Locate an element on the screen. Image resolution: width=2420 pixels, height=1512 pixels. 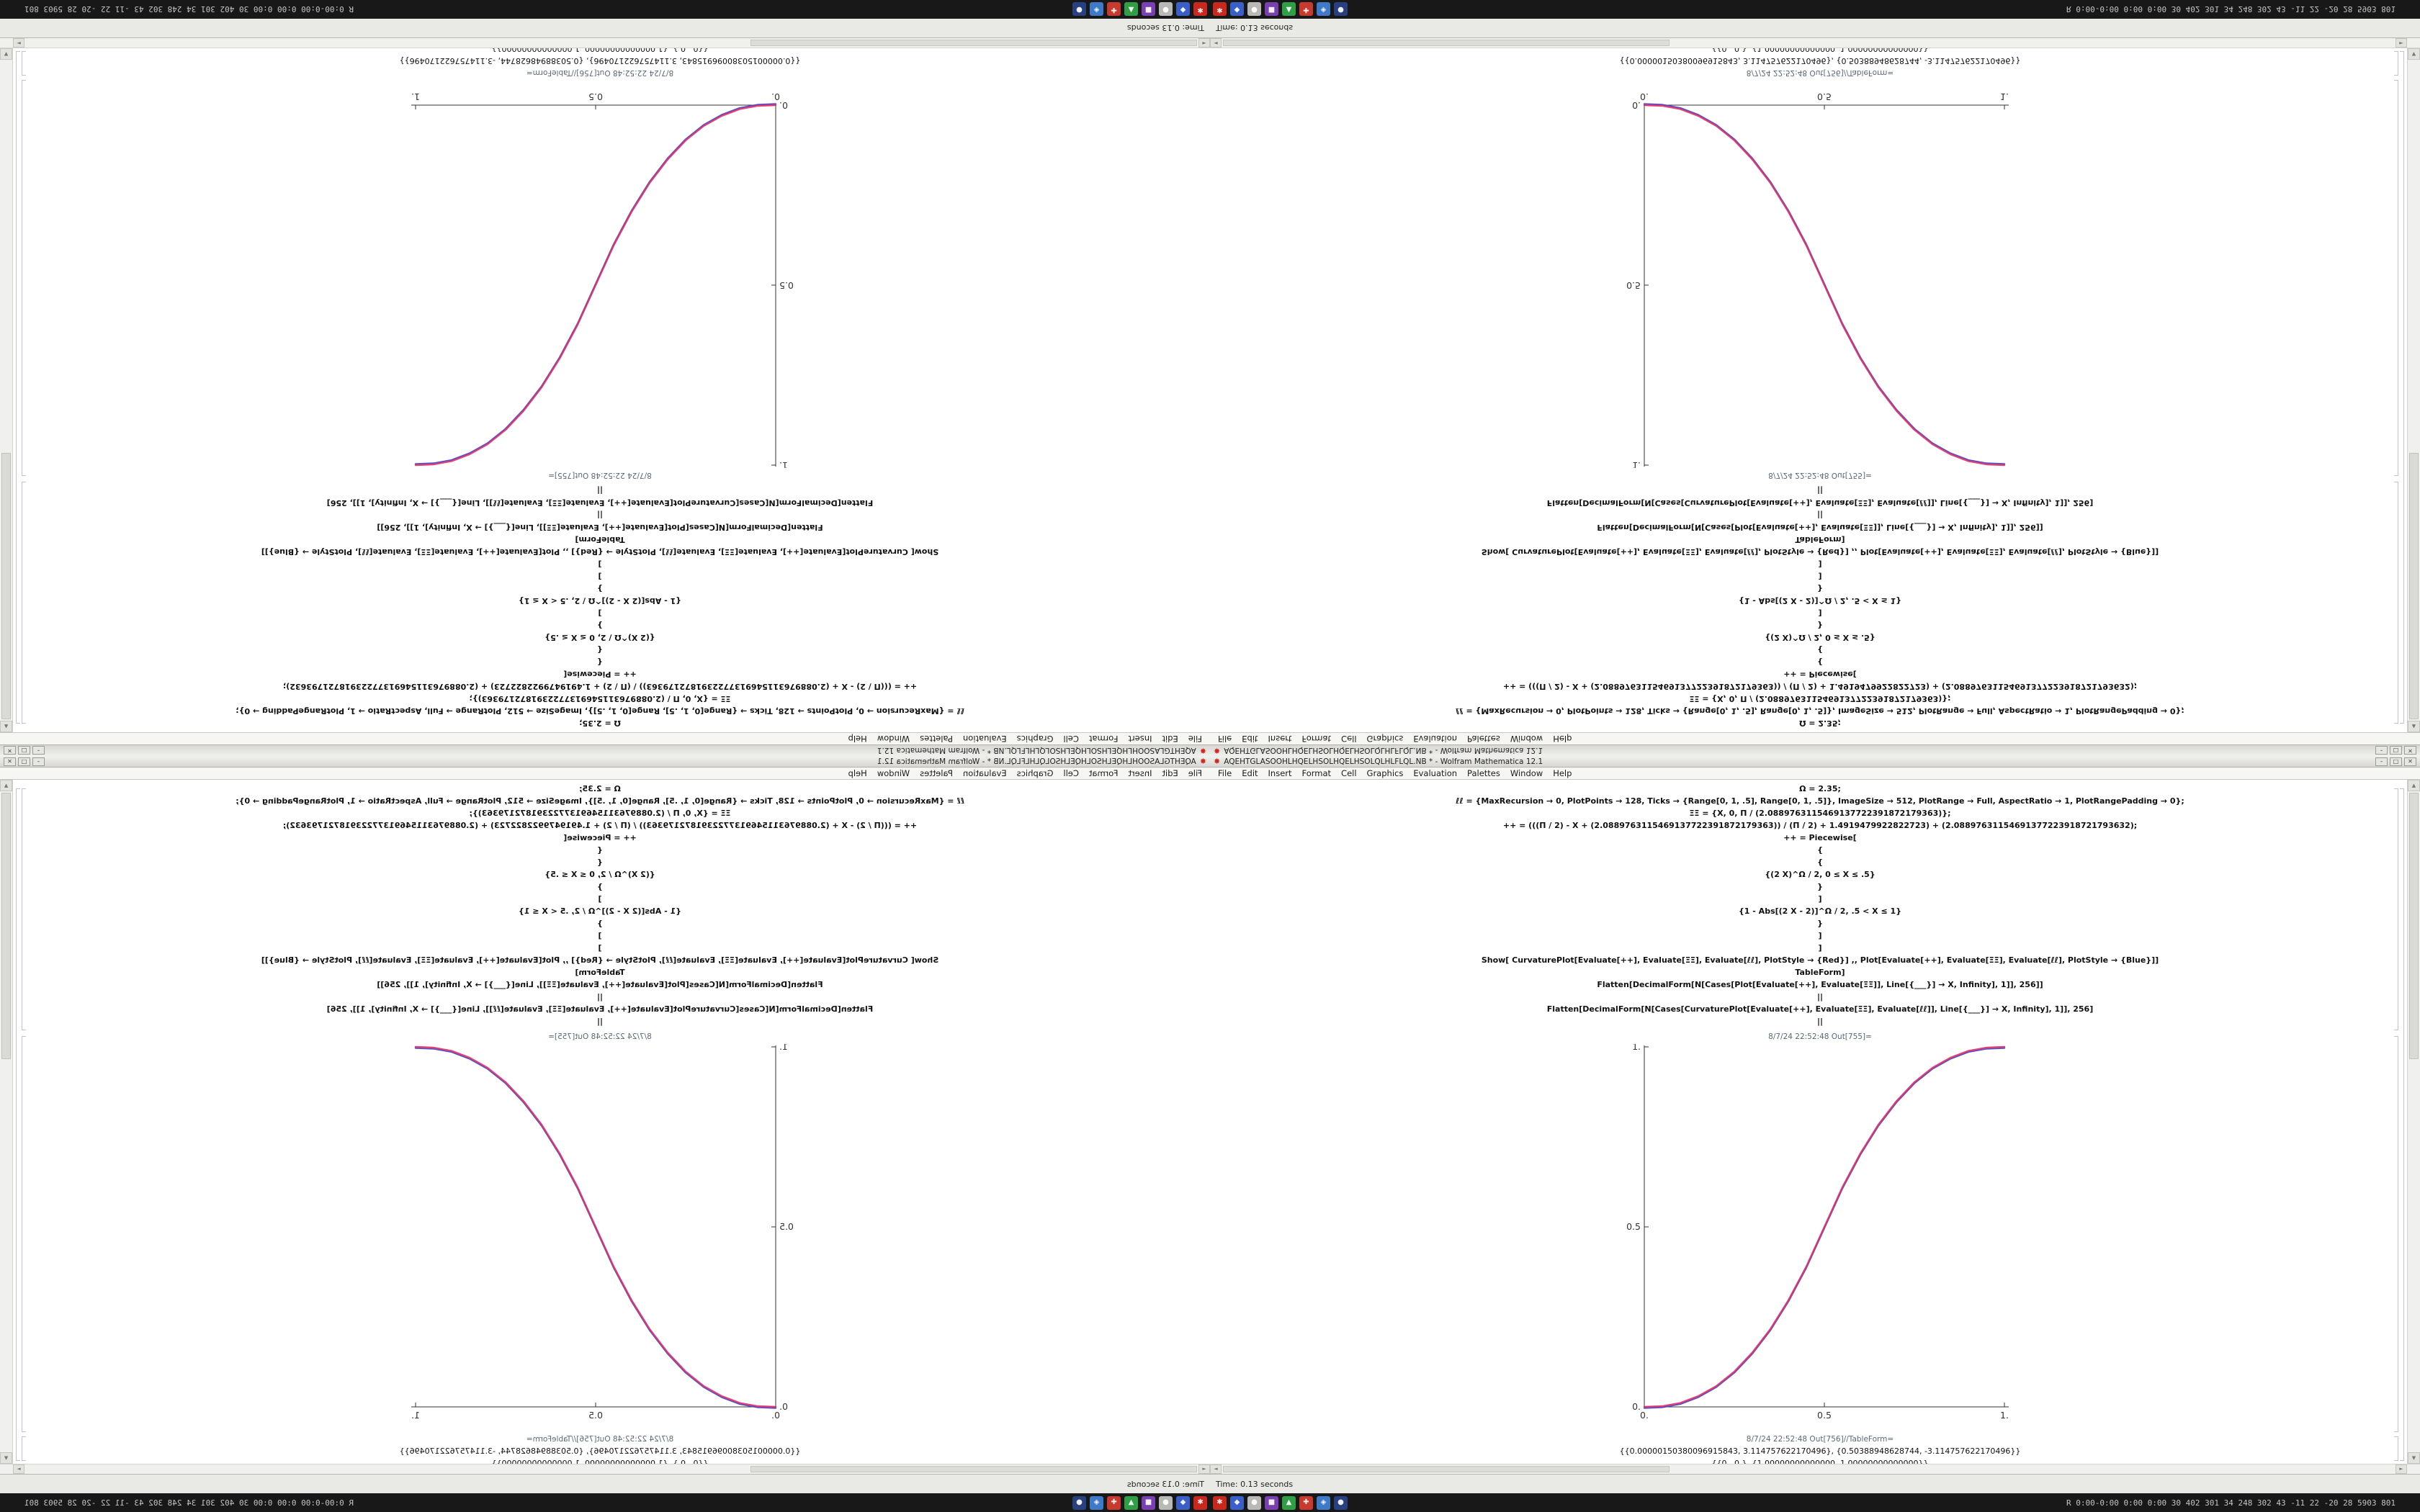
taskbar-app-icon: ◈ is located at coordinates (1096, 9).